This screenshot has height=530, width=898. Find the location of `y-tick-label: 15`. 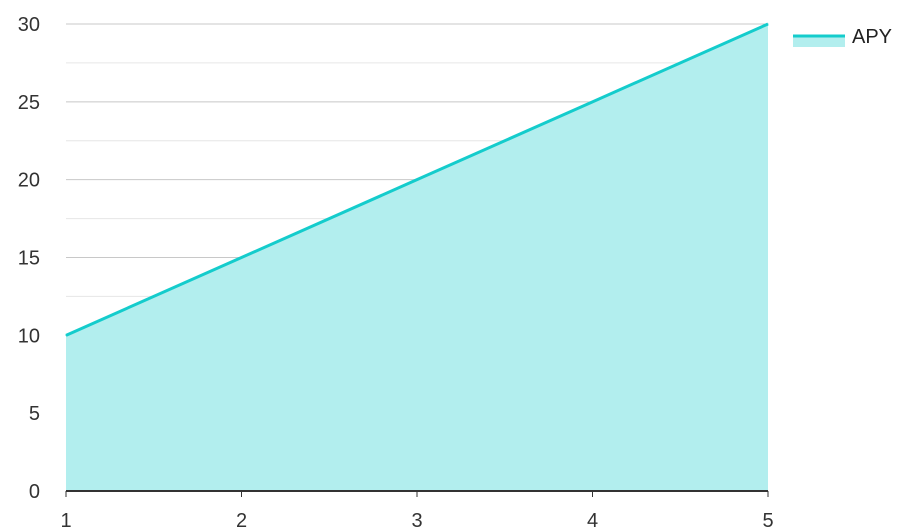

y-tick-label: 15 is located at coordinates (29, 259).